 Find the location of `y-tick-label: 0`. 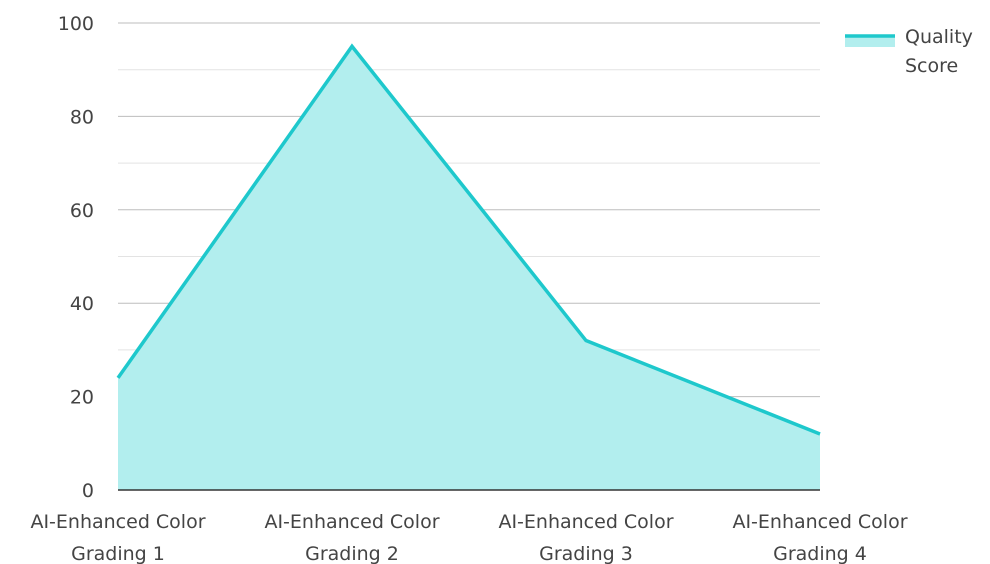

y-tick-label: 0 is located at coordinates (88, 491).